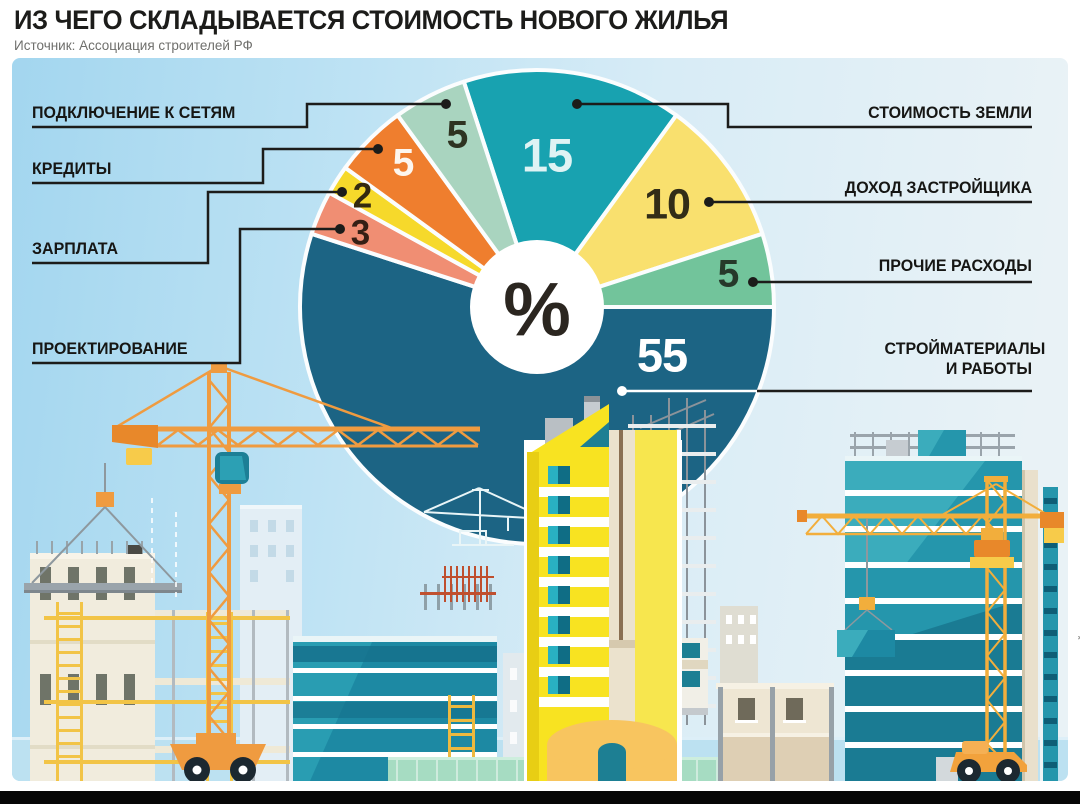 Image resolution: width=1080 pixels, height=804 pixels. What do you see at coordinates (667, 204) in the screenshot?
I see `slice-value-developer-profit: 10` at bounding box center [667, 204].